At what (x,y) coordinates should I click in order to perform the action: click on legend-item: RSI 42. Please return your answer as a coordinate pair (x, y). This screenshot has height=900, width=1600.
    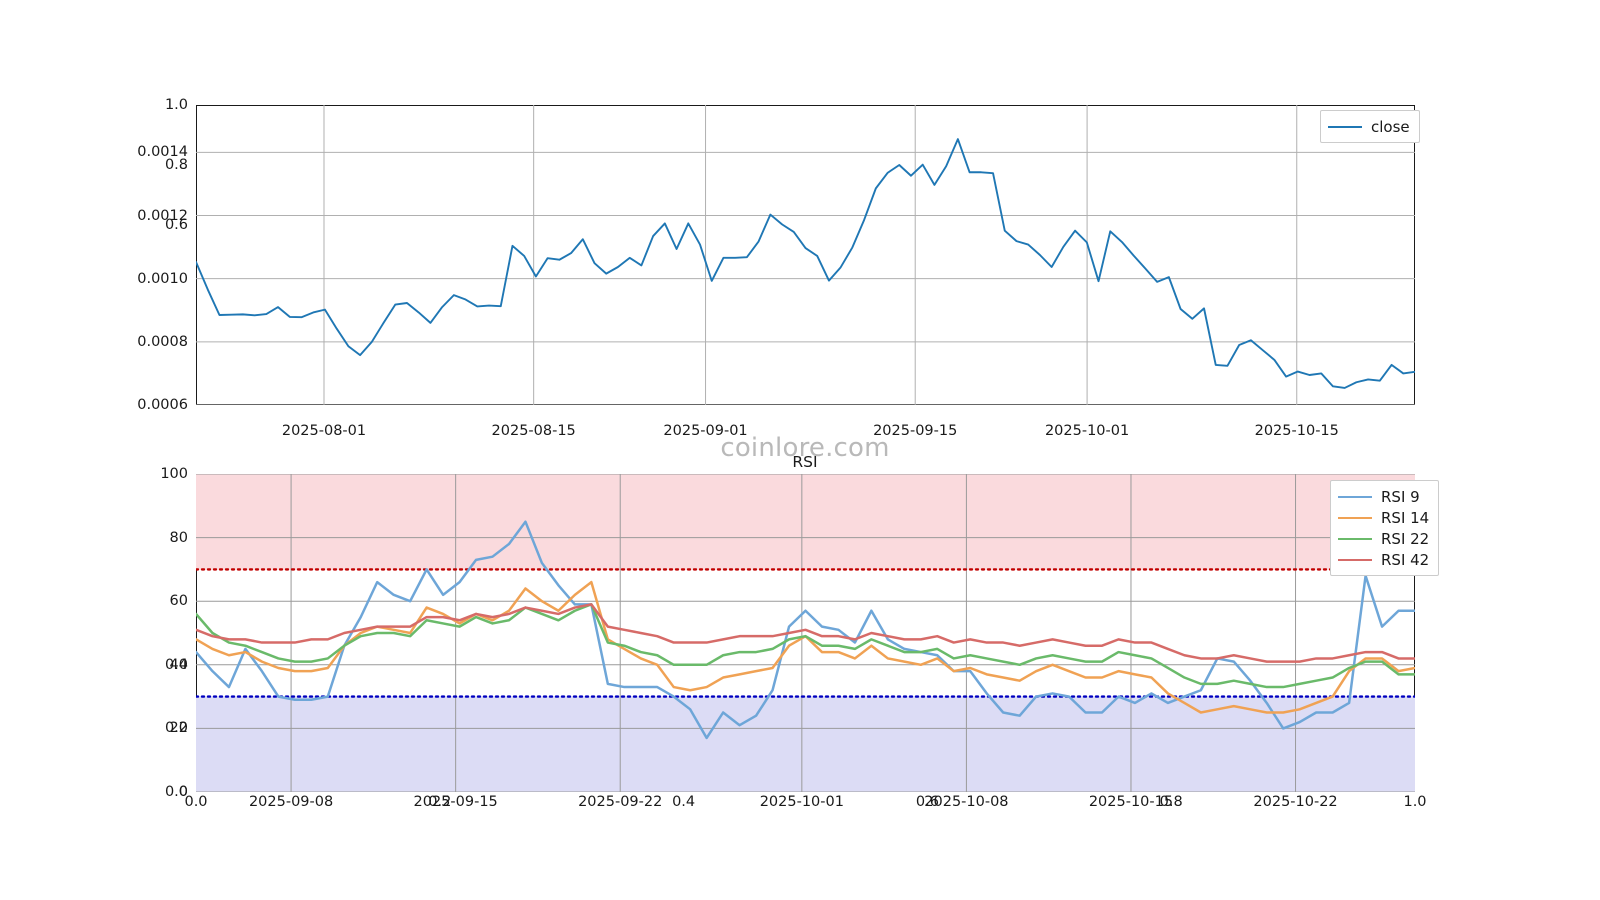
    Looking at the image, I should click on (1383, 559).